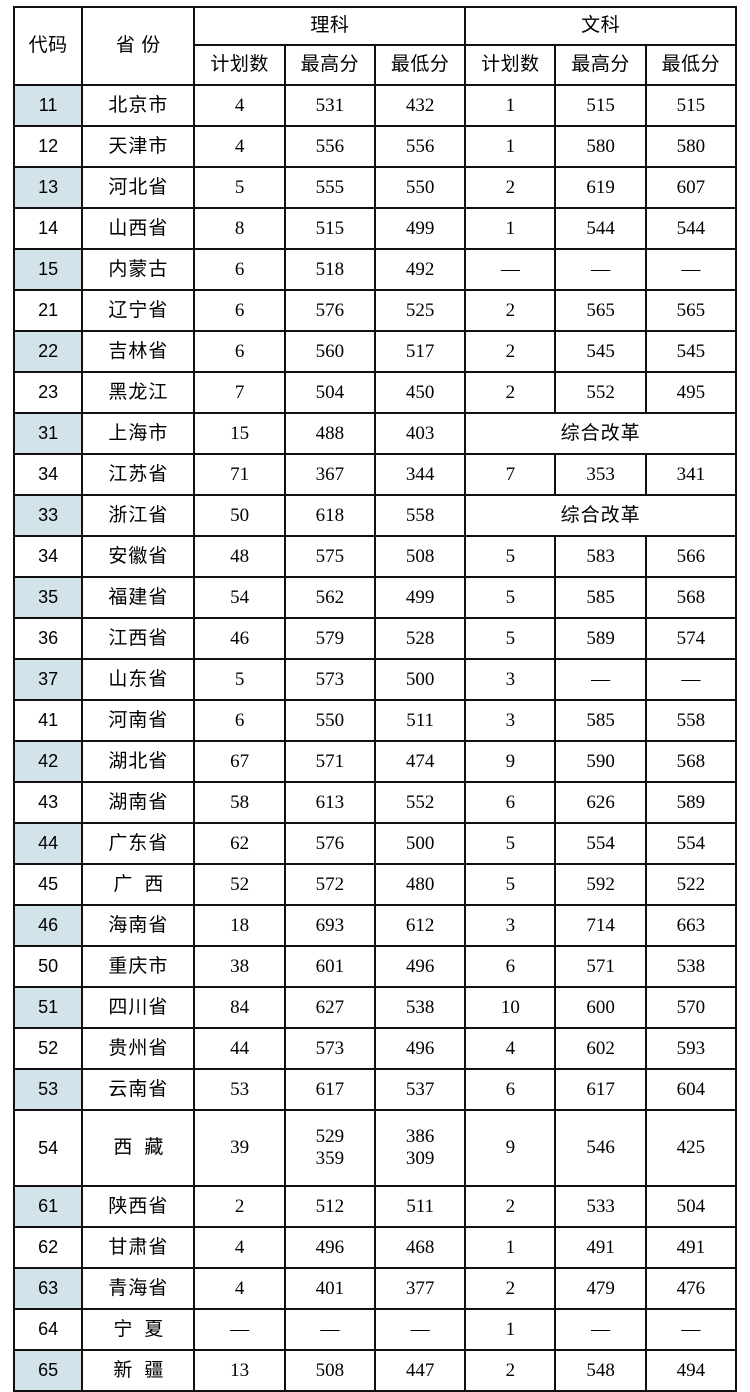 The width and height of the screenshot is (750, 1392). What do you see at coordinates (138, 1370) in the screenshot?
I see `cell-province-name: 新疆` at bounding box center [138, 1370].